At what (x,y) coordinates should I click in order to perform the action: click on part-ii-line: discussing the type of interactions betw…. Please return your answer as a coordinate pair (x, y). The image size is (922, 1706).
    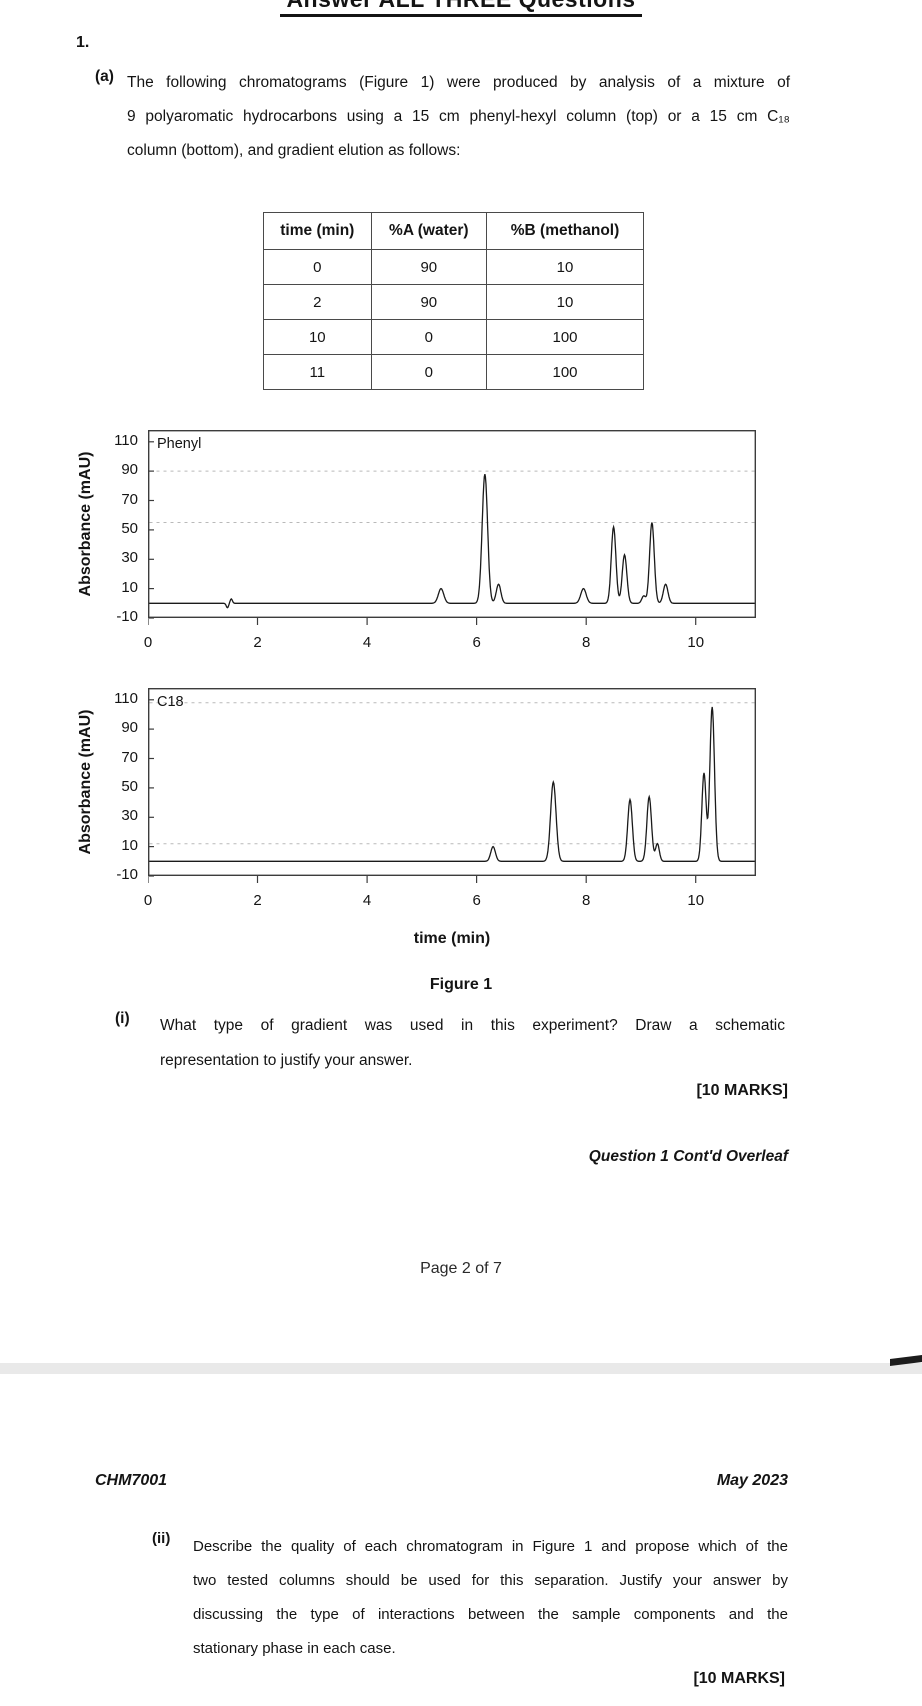
    Looking at the image, I should click on (490, 1614).